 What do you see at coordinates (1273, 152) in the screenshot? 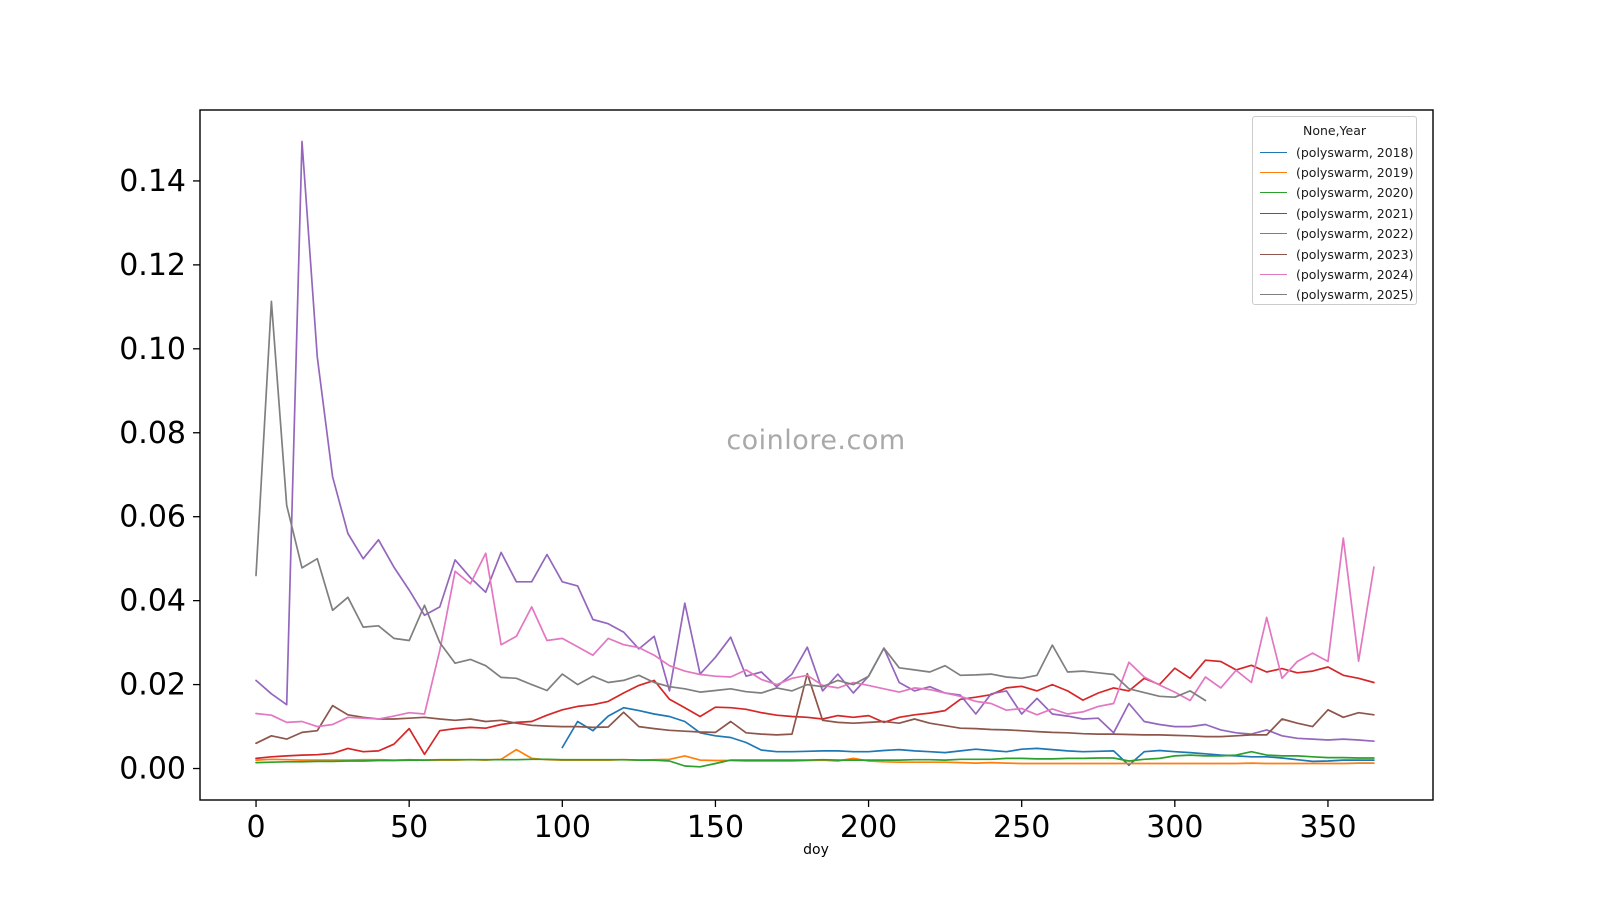
I see `legend-line-swatch-2018` at bounding box center [1273, 152].